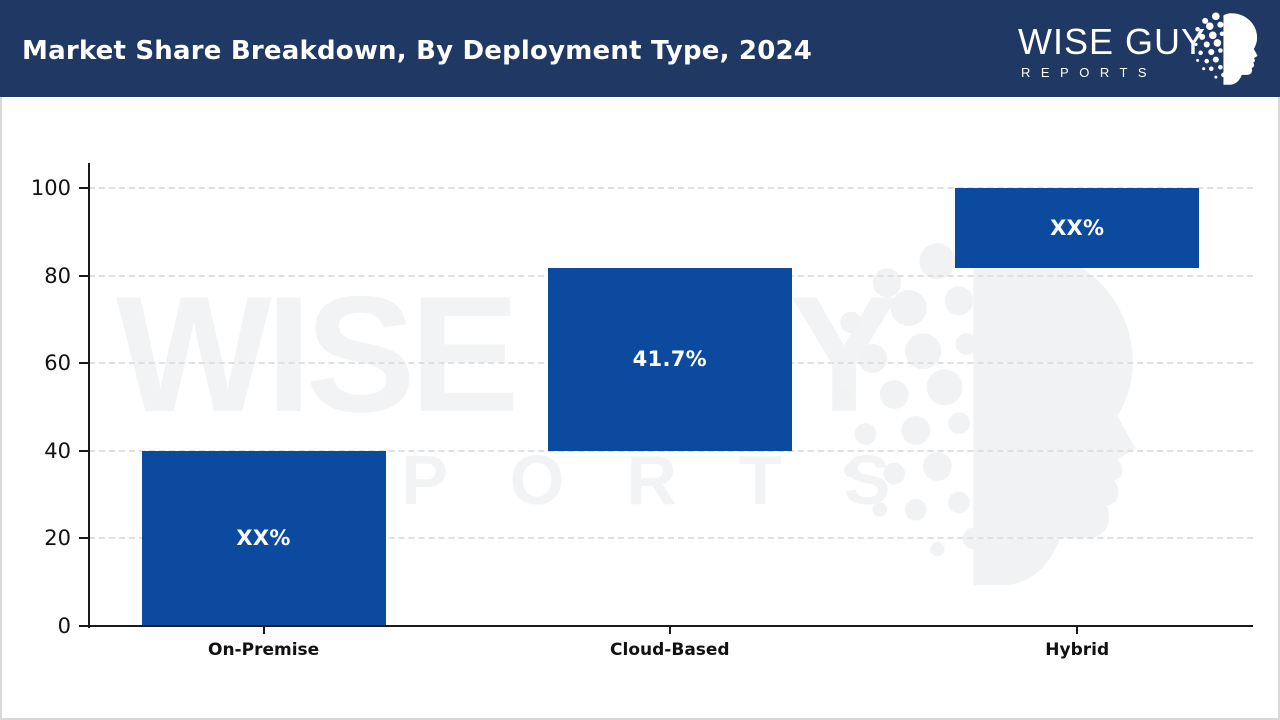 This screenshot has width=1280, height=720. I want to click on y-tick-label-40: 40, so click(57, 450).